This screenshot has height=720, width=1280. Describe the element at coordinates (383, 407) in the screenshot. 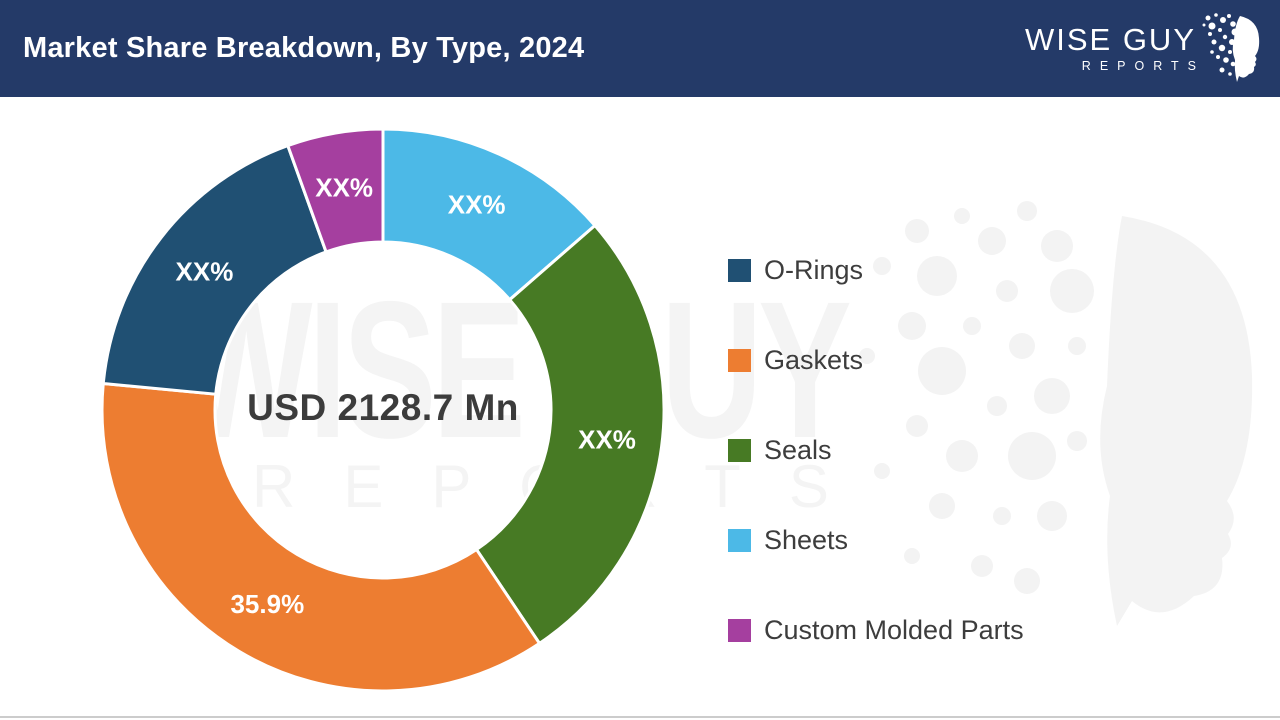

I see `chart-center-value: USD 2128.7 Mn` at that location.